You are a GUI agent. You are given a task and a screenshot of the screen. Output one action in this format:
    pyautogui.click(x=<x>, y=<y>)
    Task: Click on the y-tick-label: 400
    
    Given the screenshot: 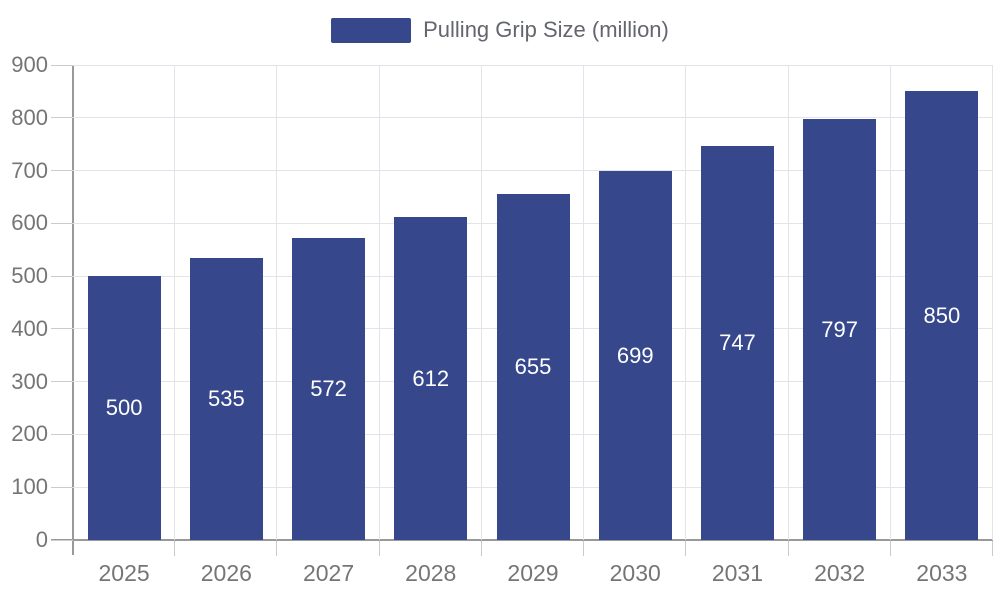 What is the action you would take?
    pyautogui.click(x=29, y=328)
    